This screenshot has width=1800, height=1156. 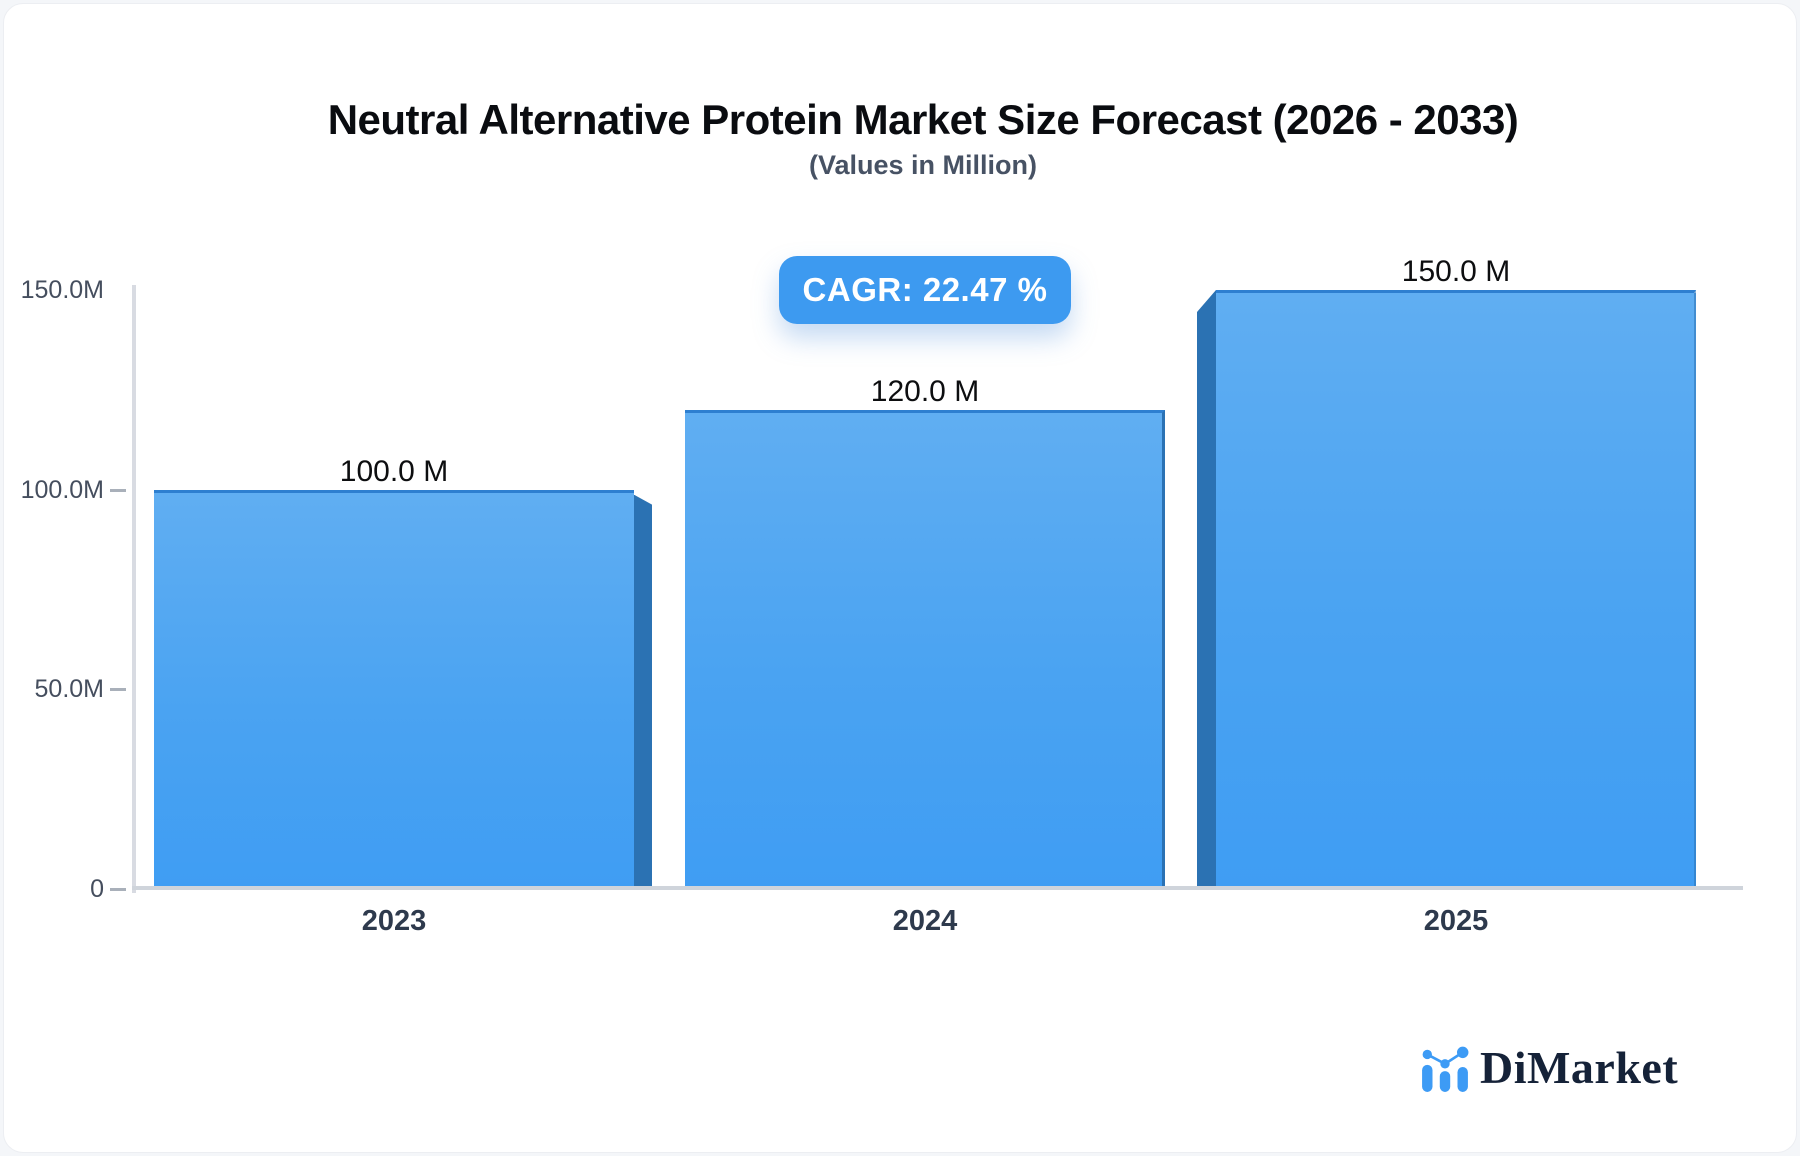 What do you see at coordinates (925, 649) in the screenshot?
I see `bar-2024` at bounding box center [925, 649].